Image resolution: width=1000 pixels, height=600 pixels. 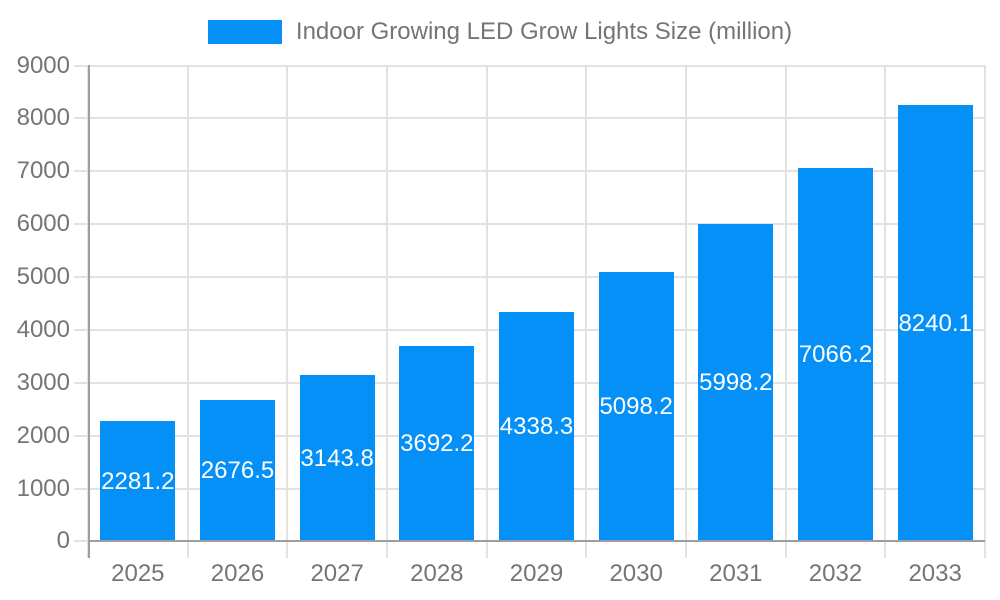 What do you see at coordinates (636, 573) in the screenshot?
I see `x-axis-tick-label: 2030` at bounding box center [636, 573].